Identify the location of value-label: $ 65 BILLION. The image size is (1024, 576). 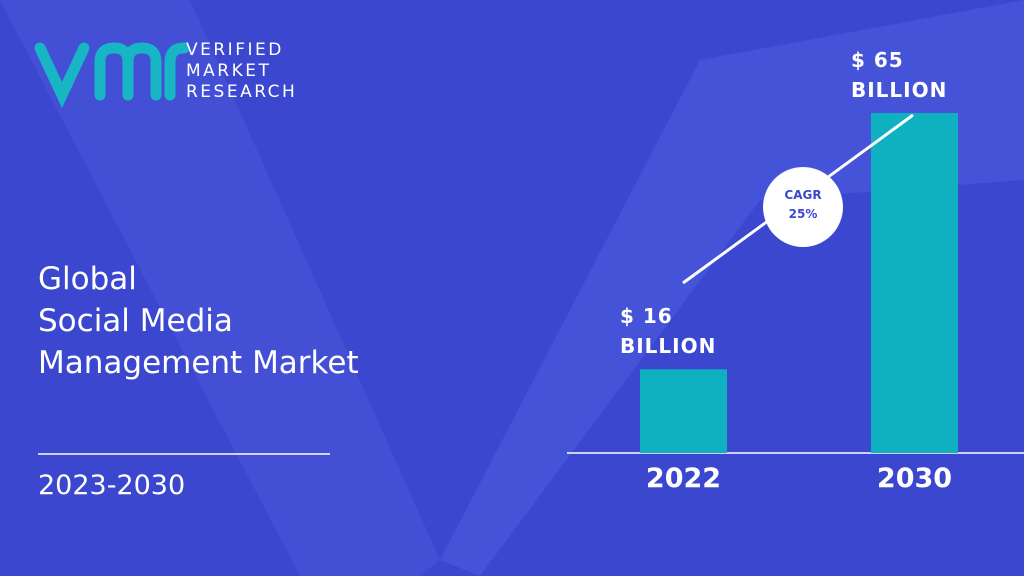
(899, 75).